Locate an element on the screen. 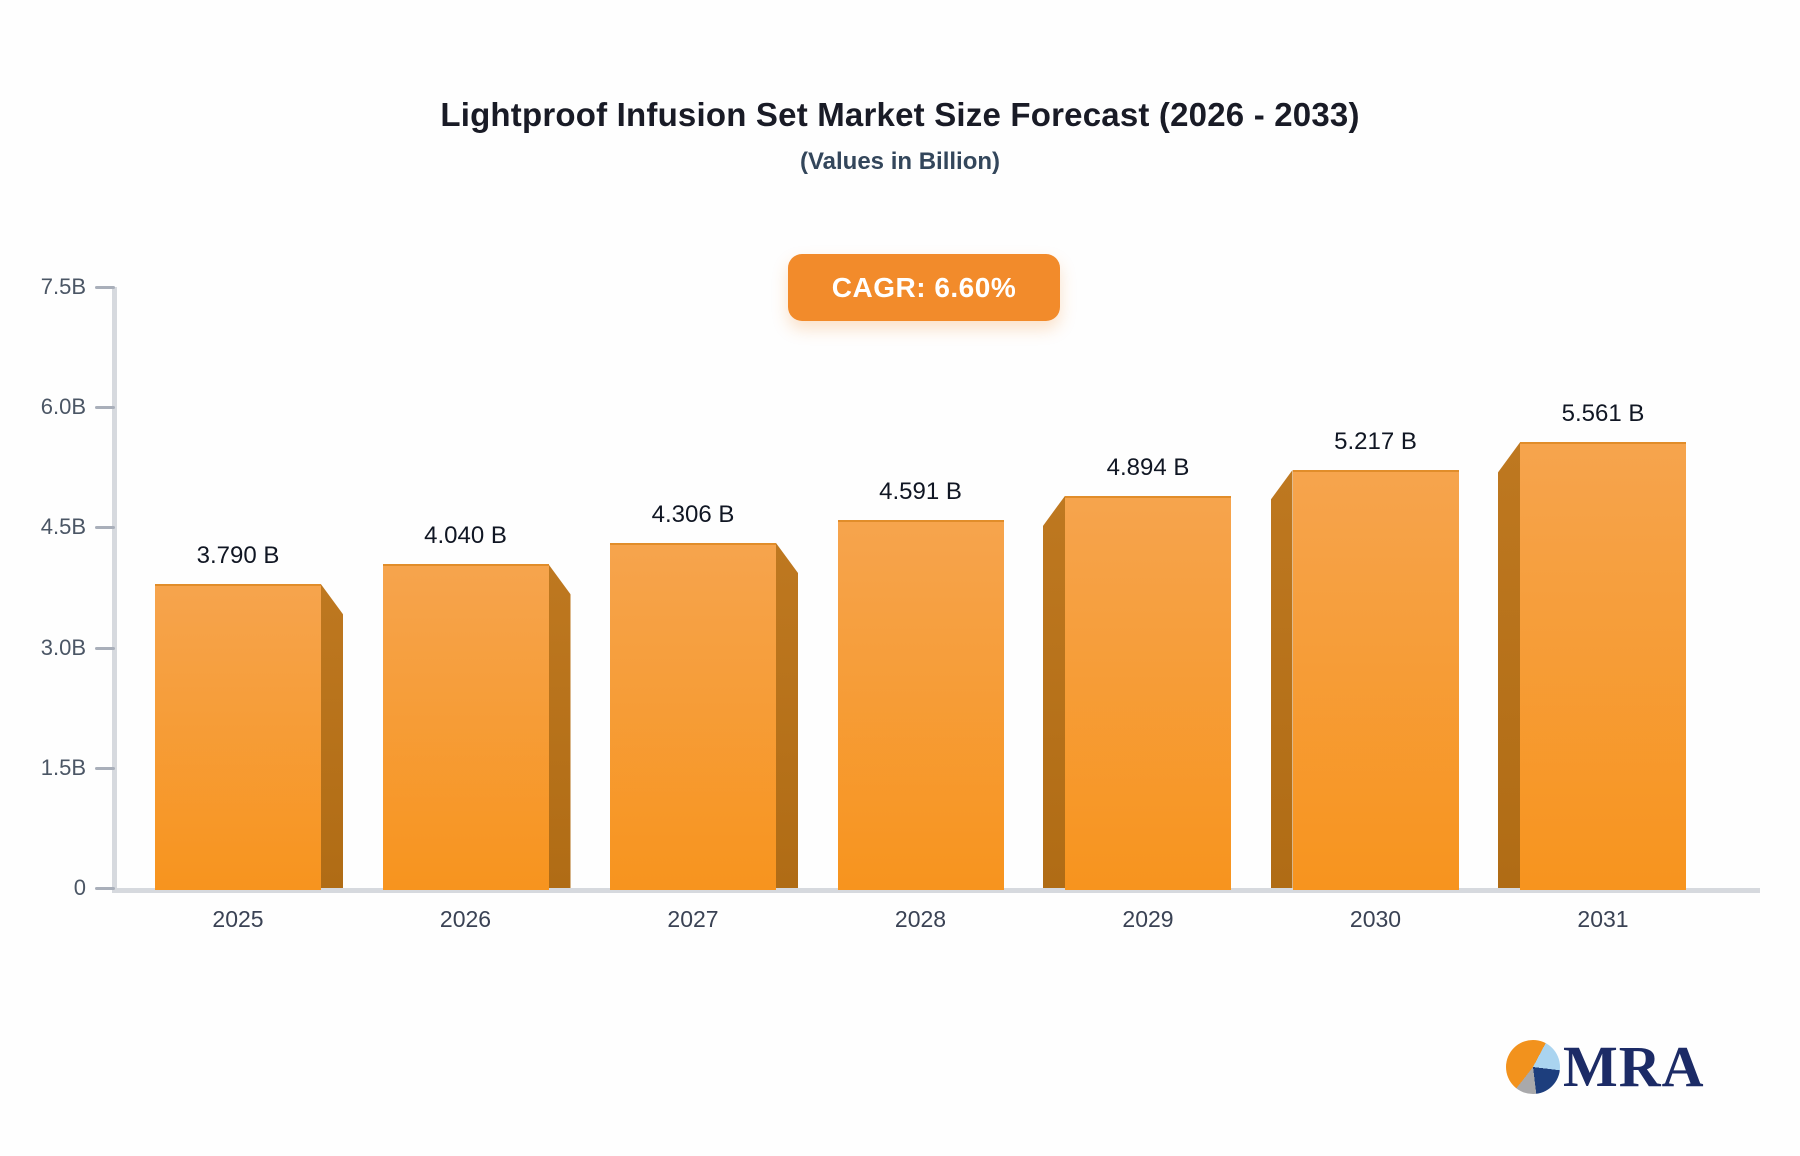 Image resolution: width=1800 pixels, height=1156 pixels. bar-value-label: 4.894 B is located at coordinates (1148, 467).